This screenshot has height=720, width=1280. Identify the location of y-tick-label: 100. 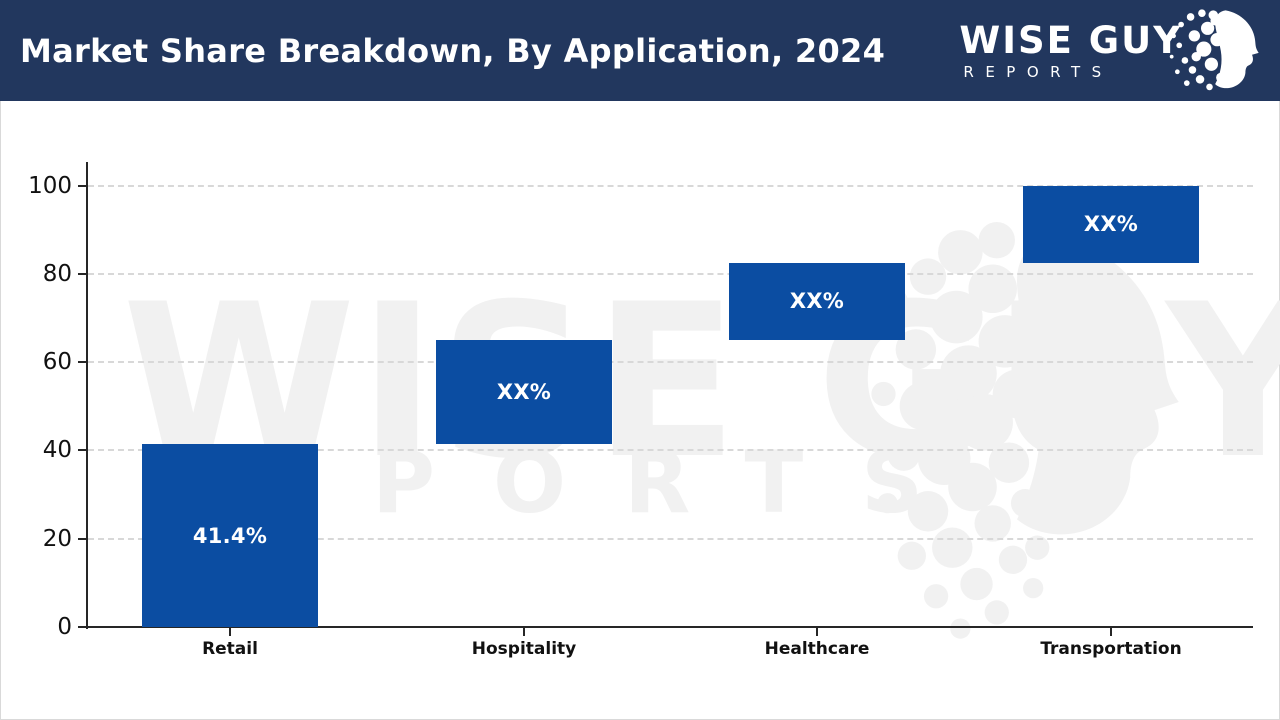
(50, 185).